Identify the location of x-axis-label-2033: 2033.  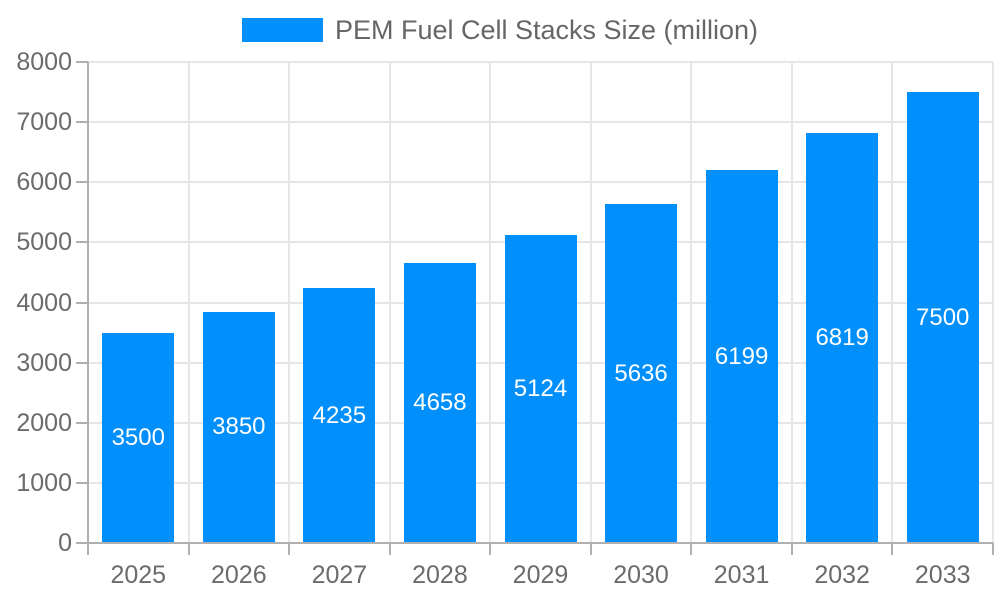
(942, 575).